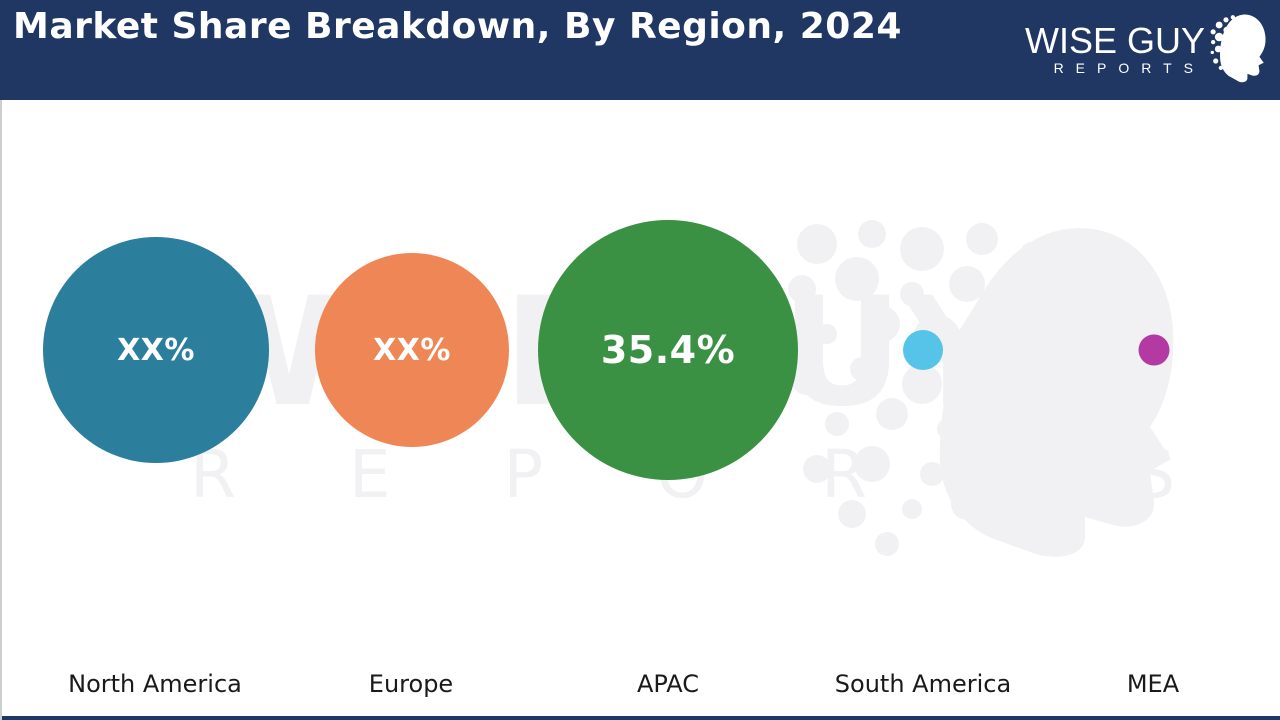 This screenshot has width=1280, height=720. Describe the element at coordinates (641, 718) in the screenshot. I see `bottom-accent-bar` at that location.